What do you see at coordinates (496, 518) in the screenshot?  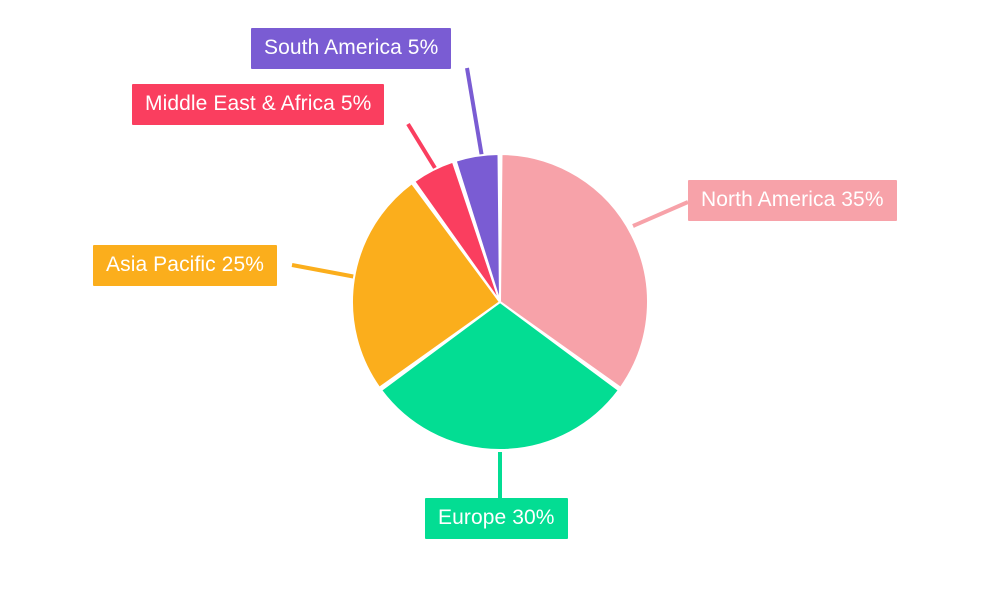 I see `pie-label-europe: Europe 30%` at bounding box center [496, 518].